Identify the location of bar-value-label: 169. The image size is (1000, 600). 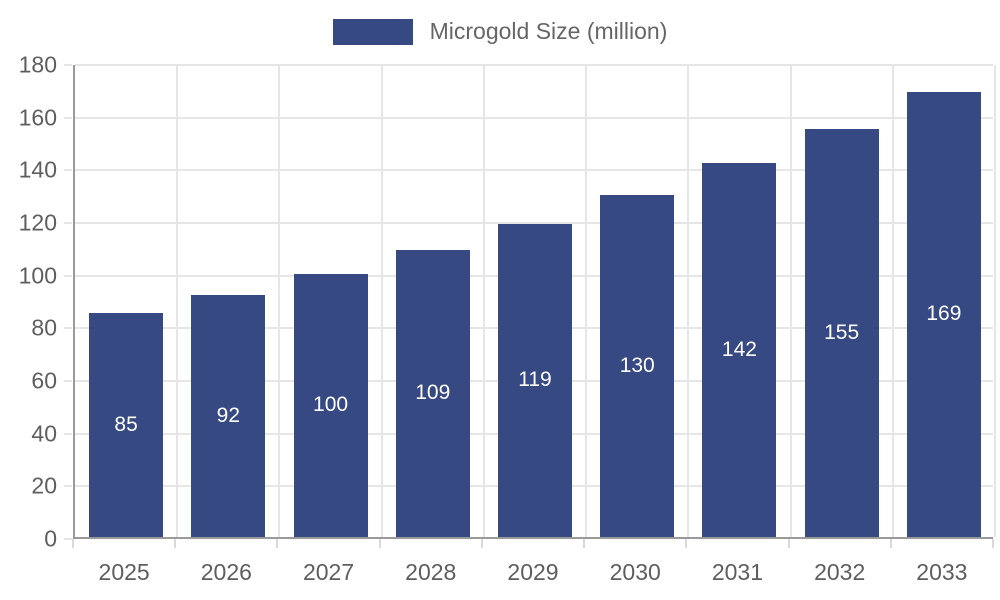
(944, 314).